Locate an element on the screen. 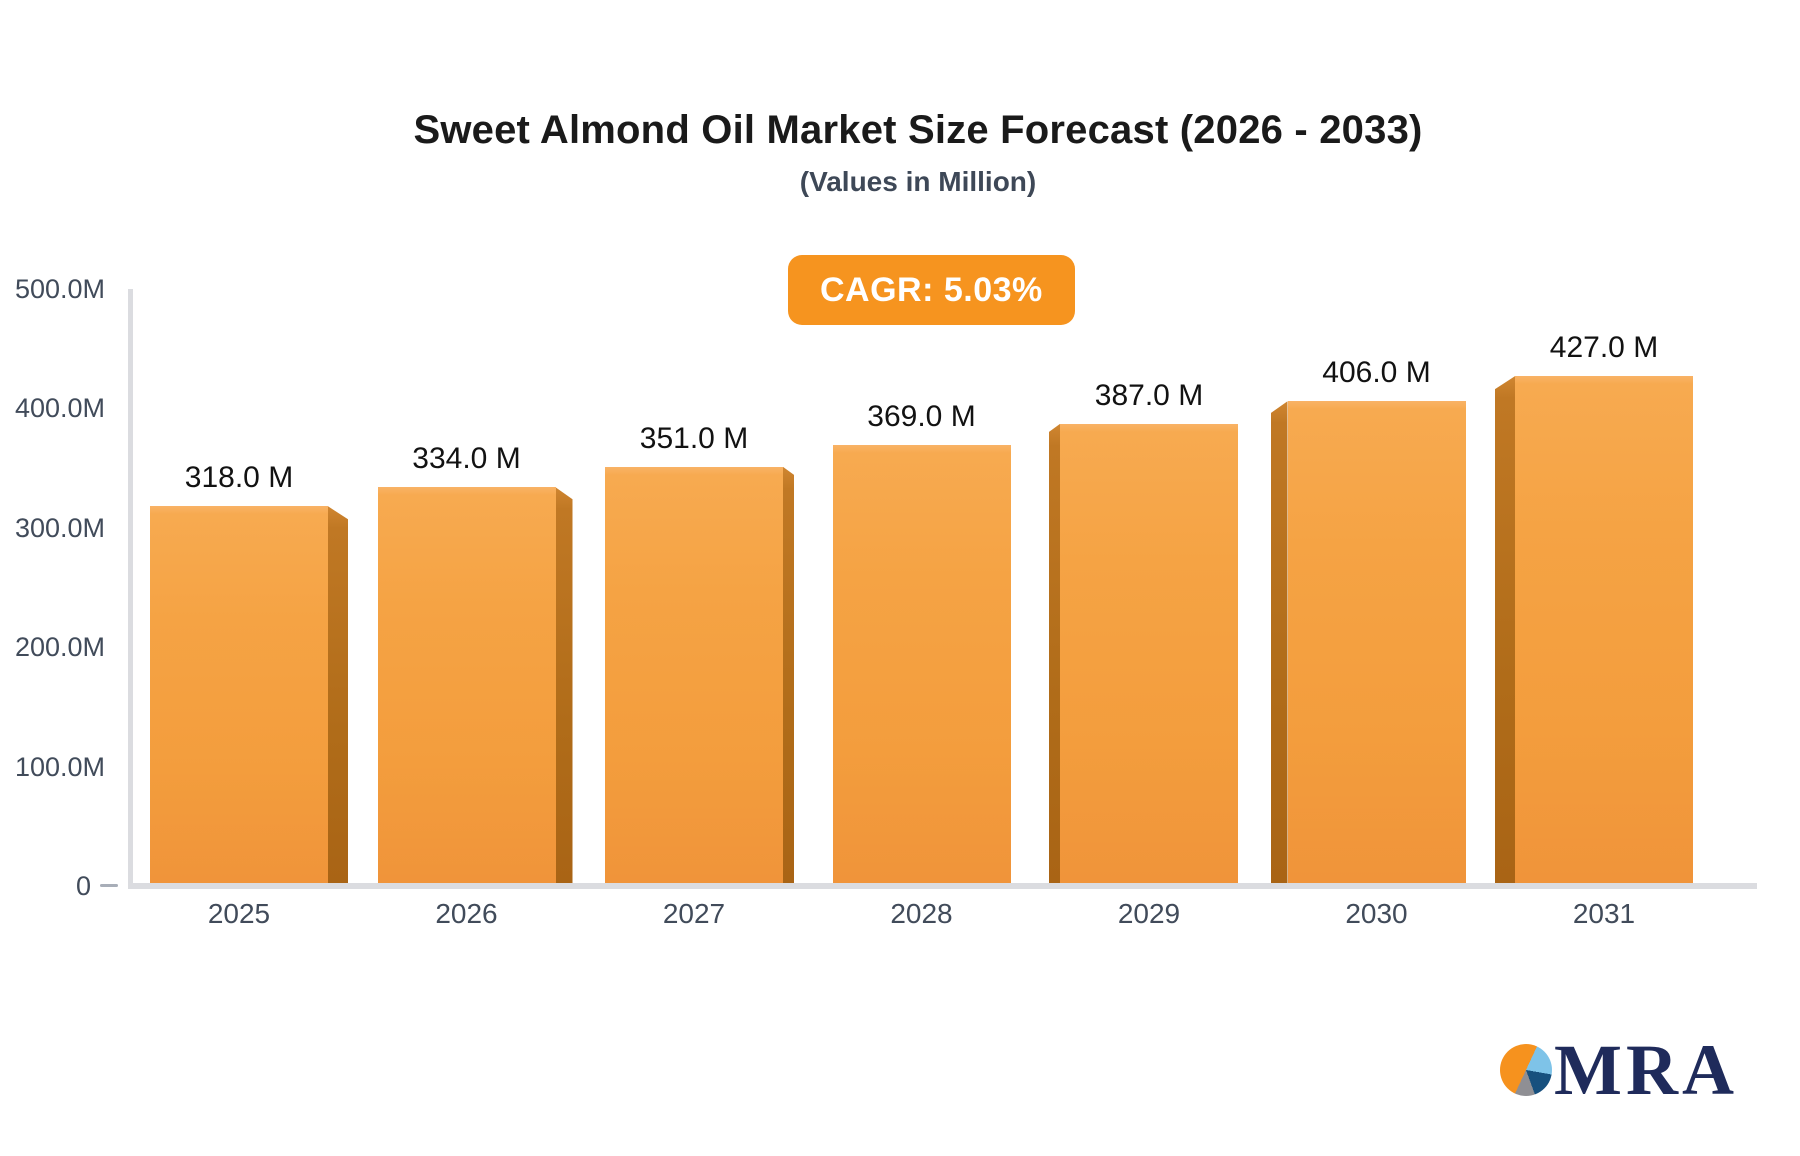 This screenshot has height=1156, width=1800. bar-value-label: 318.0 M is located at coordinates (239, 478).